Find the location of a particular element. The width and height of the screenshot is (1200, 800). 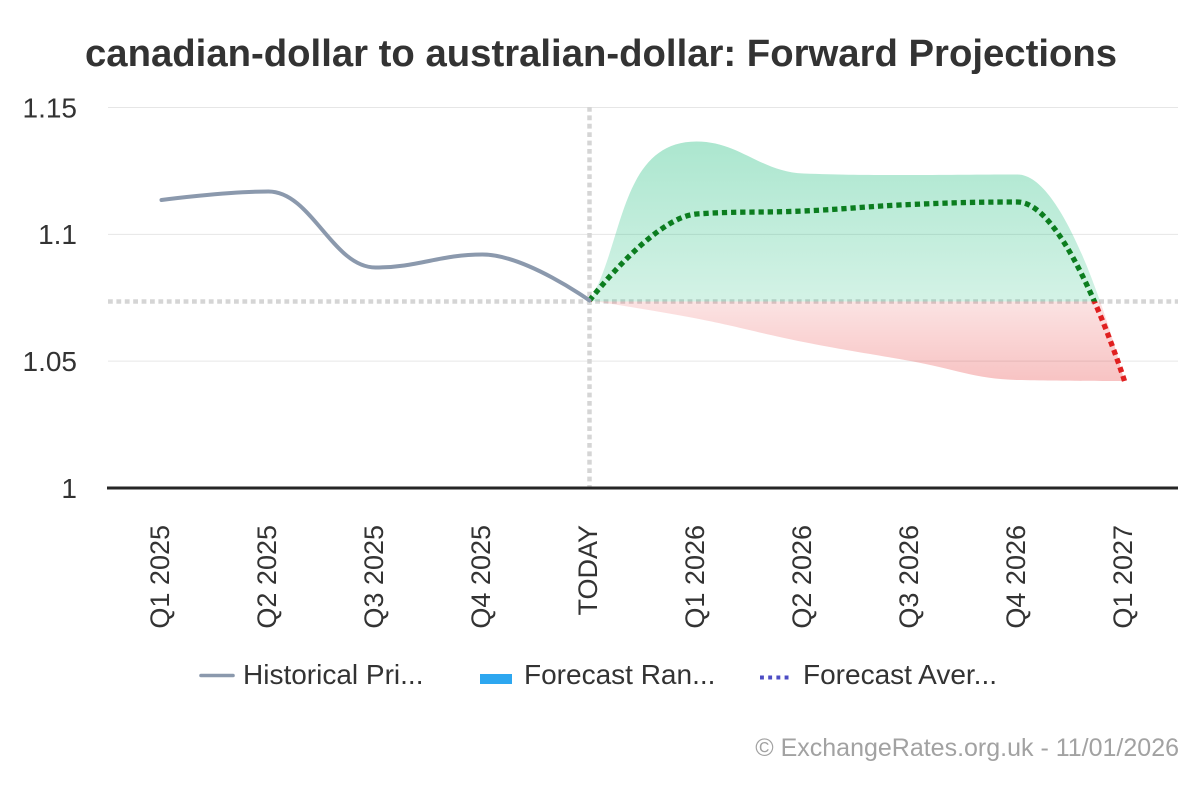

svg-text: Q1 2025 is located at coordinates (160, 577).